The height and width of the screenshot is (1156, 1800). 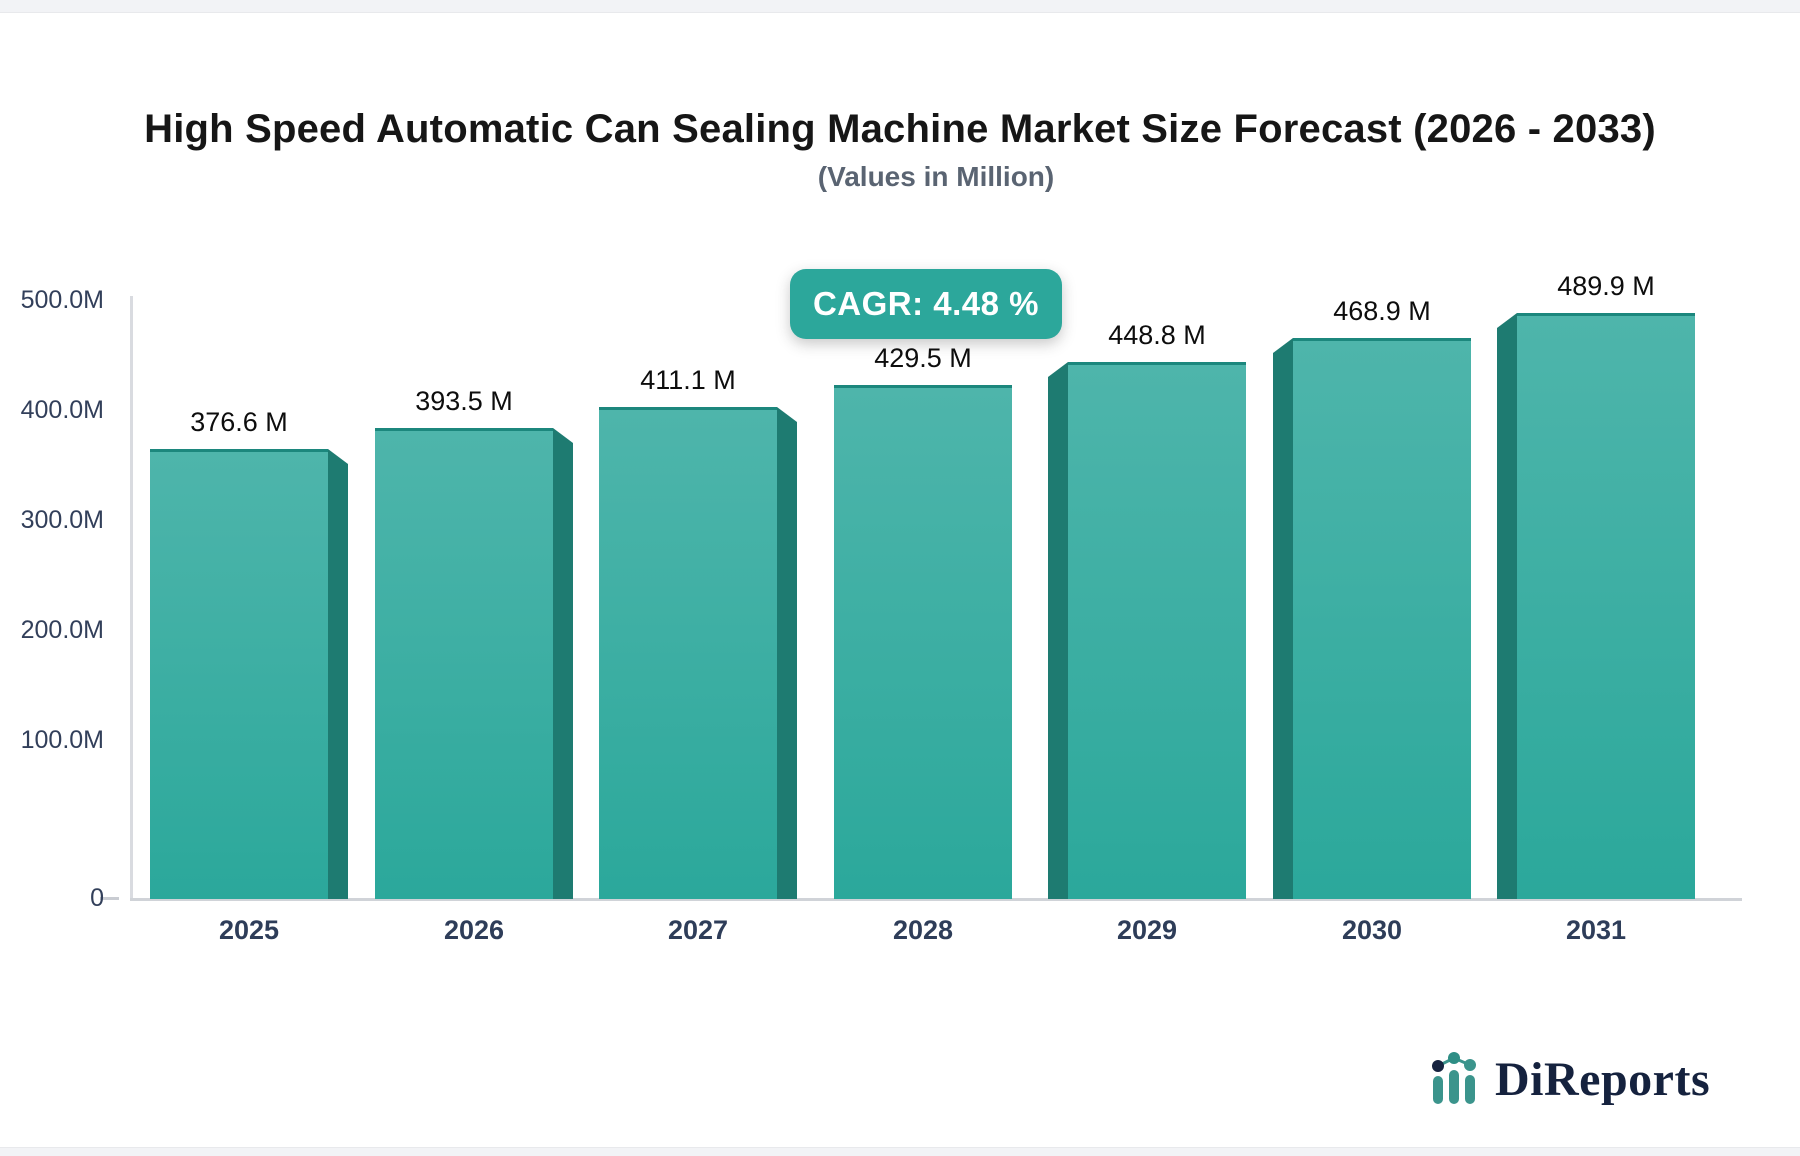 I want to click on bar-3d-side-2025, so click(x=338, y=674).